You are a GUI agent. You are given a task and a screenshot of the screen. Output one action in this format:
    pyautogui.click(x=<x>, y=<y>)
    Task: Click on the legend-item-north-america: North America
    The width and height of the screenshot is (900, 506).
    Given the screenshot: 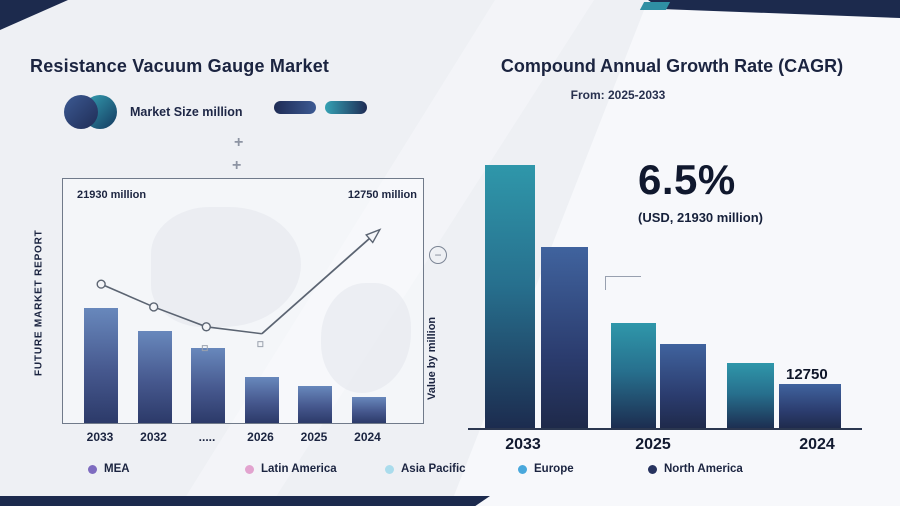 What is the action you would take?
    pyautogui.click(x=695, y=469)
    